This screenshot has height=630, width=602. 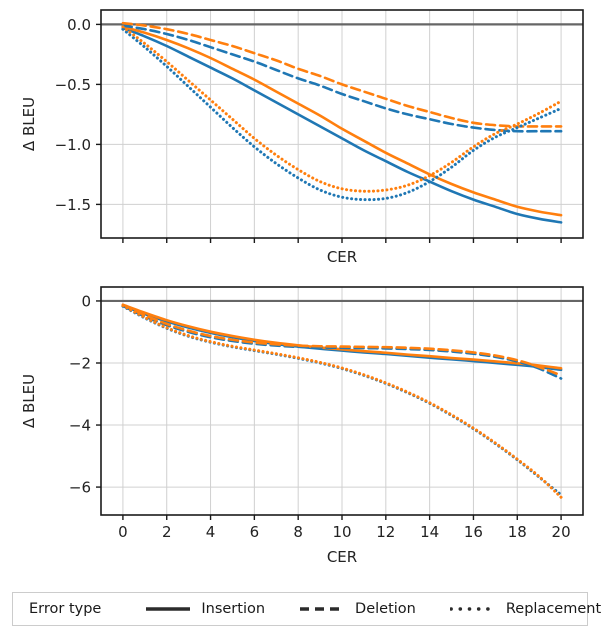 I want to click on ytick-label: 0, so click(x=86, y=301).